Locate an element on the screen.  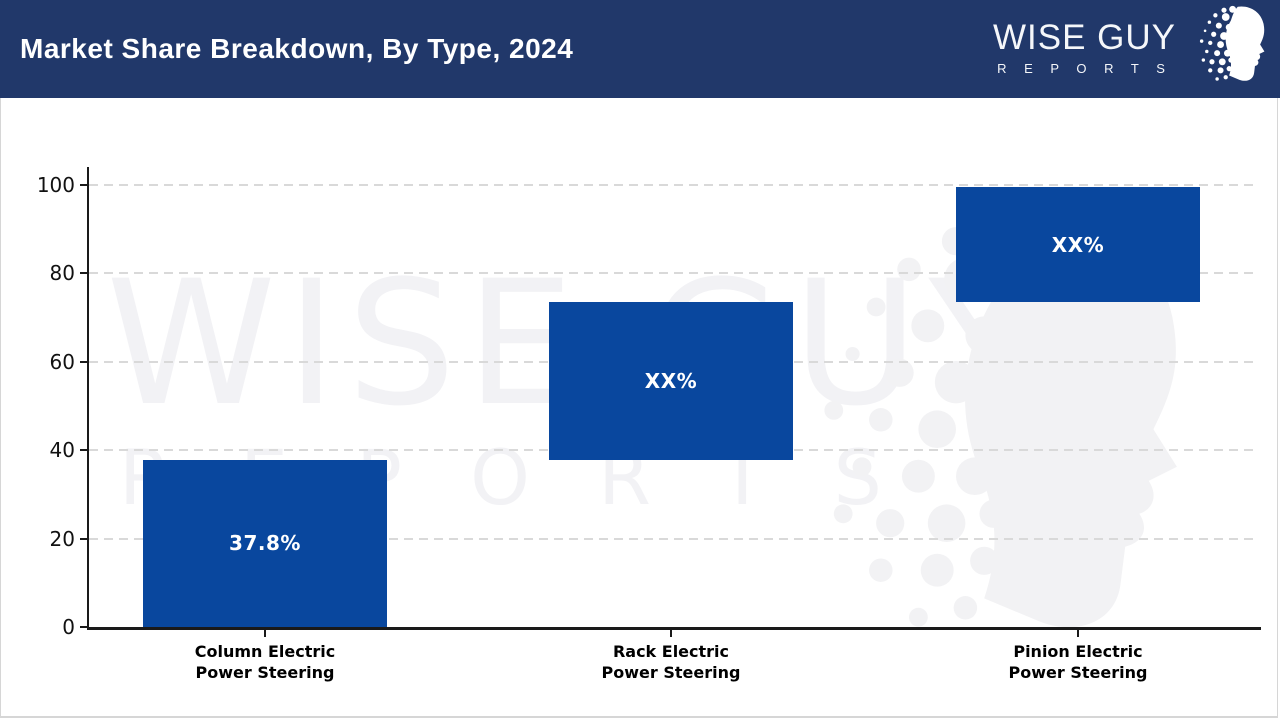
logo-wordmark: WISE GUY is located at coordinates (1084, 37).